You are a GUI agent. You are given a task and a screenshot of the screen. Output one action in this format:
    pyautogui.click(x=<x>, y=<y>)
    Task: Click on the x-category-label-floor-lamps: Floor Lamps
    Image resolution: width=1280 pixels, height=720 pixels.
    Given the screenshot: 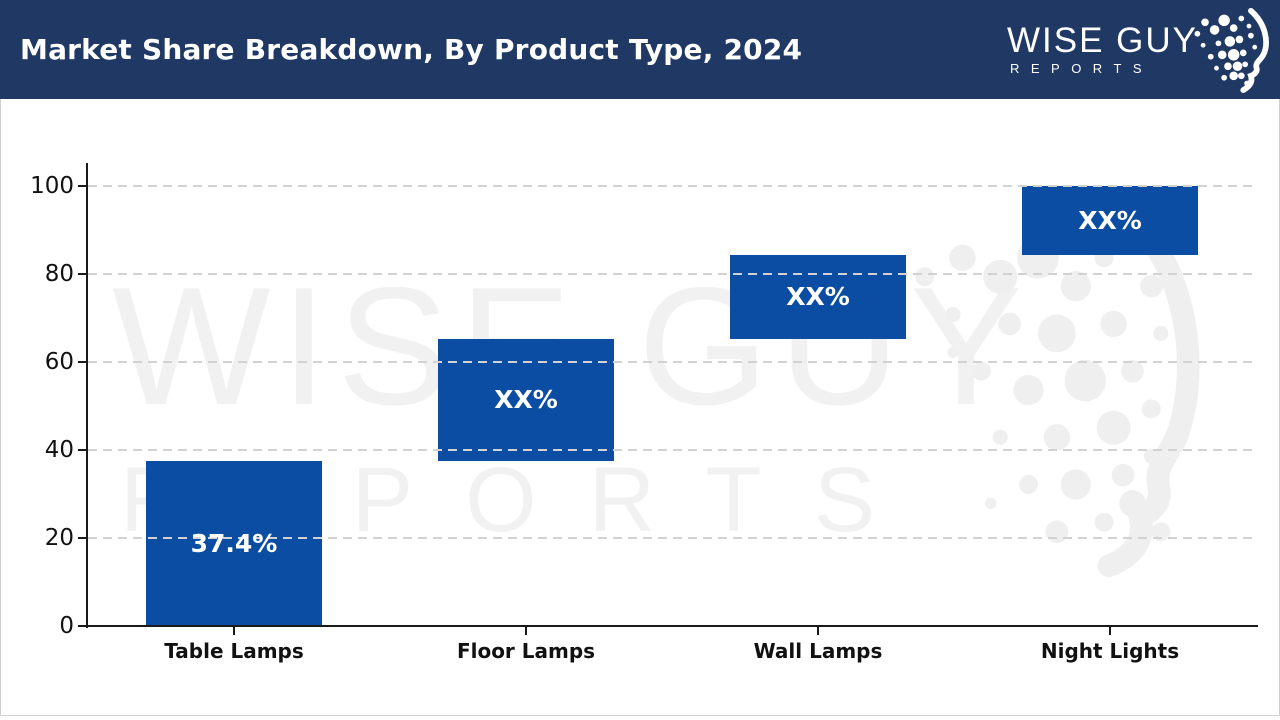 What is the action you would take?
    pyautogui.click(x=526, y=651)
    